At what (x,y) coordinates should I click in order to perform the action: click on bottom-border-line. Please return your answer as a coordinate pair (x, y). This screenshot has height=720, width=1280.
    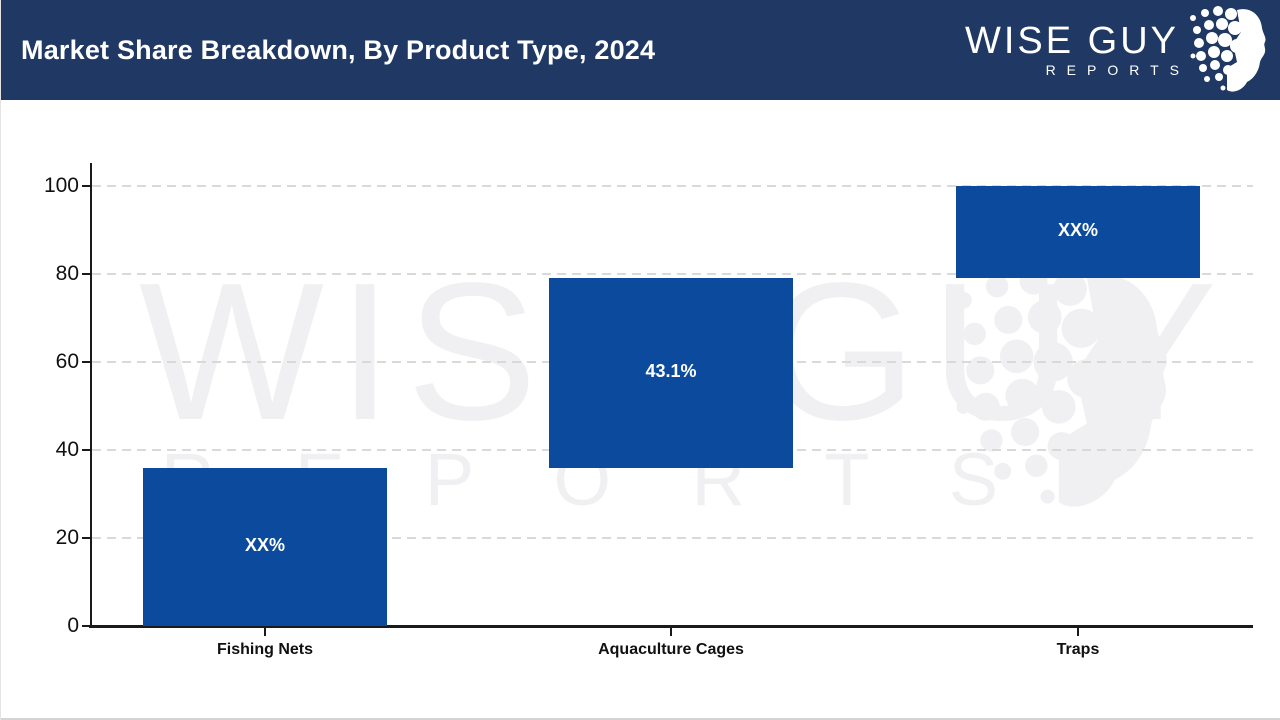
    Looking at the image, I should click on (640, 719).